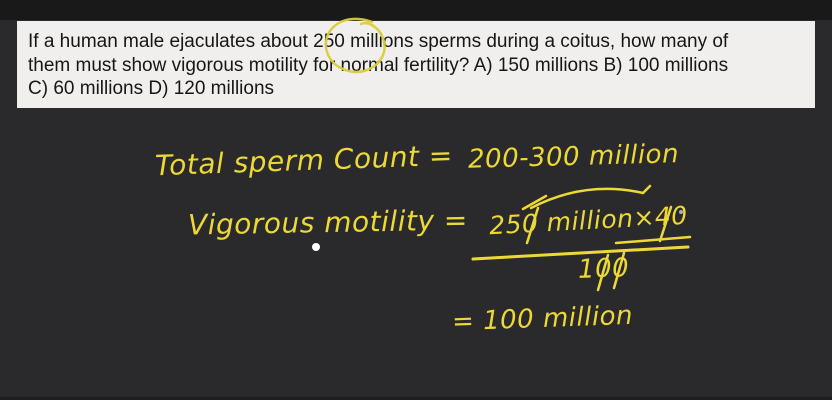  Describe the element at coordinates (416, 398) in the screenshot. I see `bottom-bar` at that location.